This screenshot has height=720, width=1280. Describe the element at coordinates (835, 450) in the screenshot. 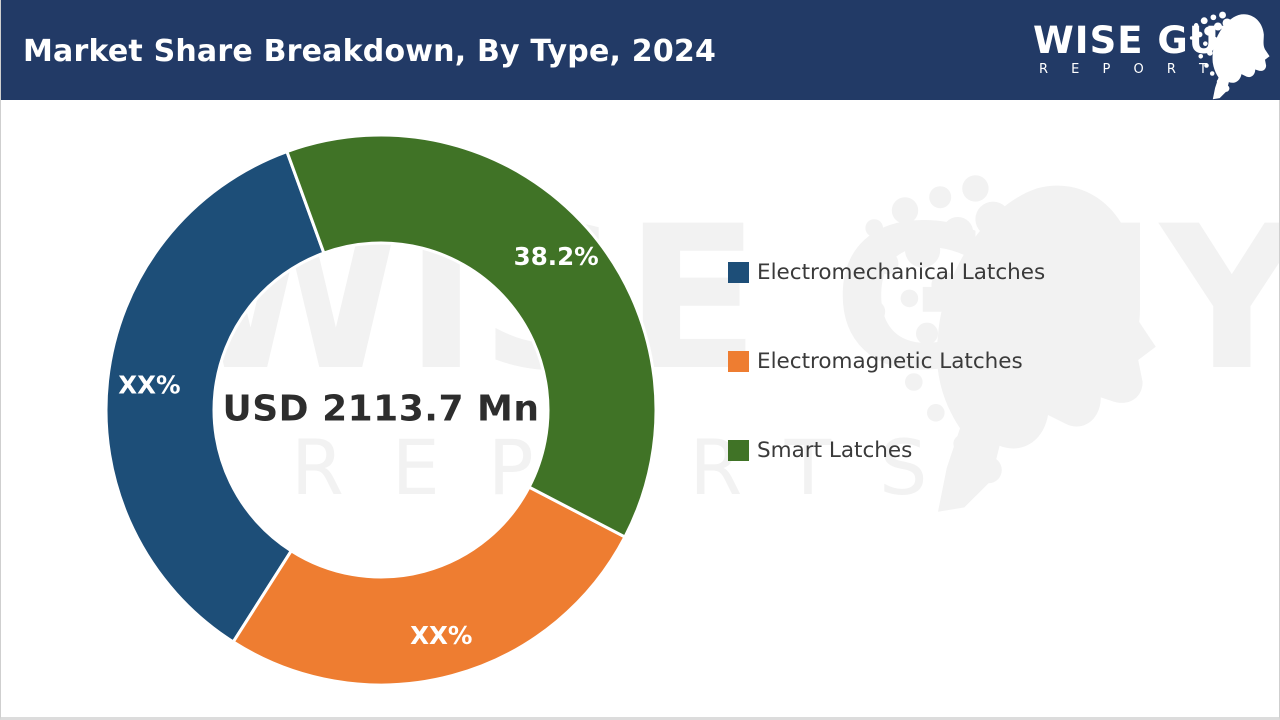

I see `legend-label: Smart Latches` at that location.